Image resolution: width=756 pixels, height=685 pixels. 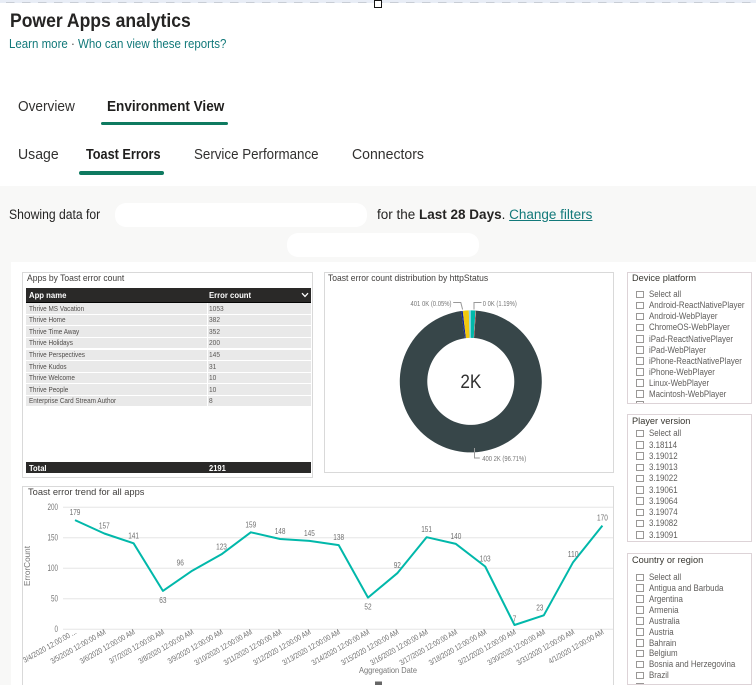 I want to click on svg-text: Aggregation Date, so click(x=388, y=670).